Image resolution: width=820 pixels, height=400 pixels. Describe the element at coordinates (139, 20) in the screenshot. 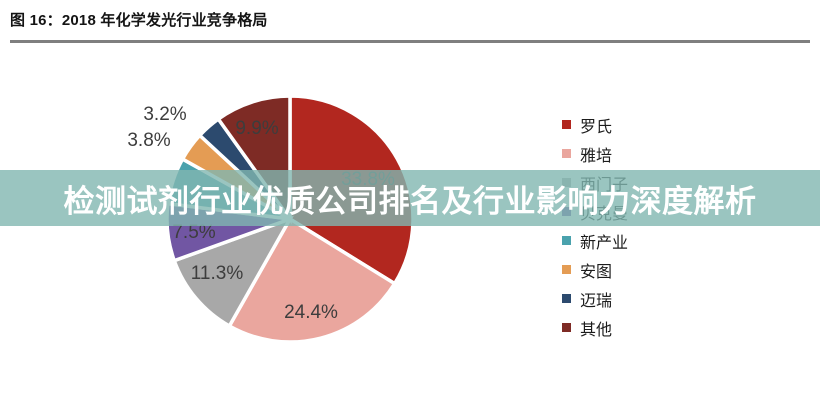

I see `figure-title: 图 16：2018 年化学发光行业竞争格局` at that location.